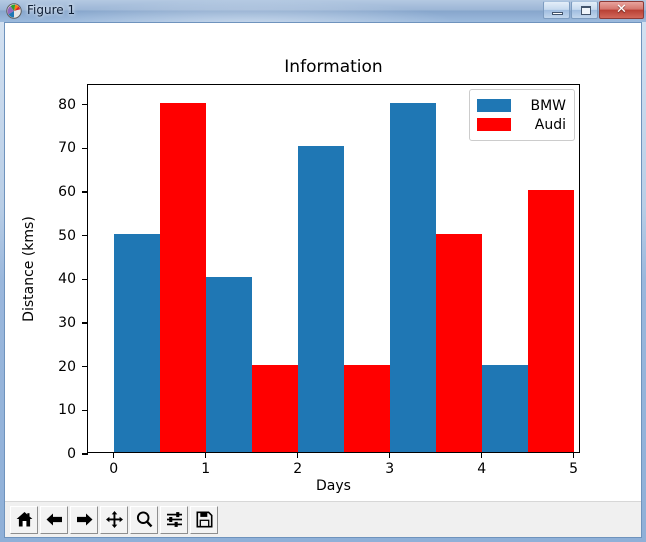 The height and width of the screenshot is (542, 646). Describe the element at coordinates (67, 191) in the screenshot. I see `y-tick-label: 60` at that location.